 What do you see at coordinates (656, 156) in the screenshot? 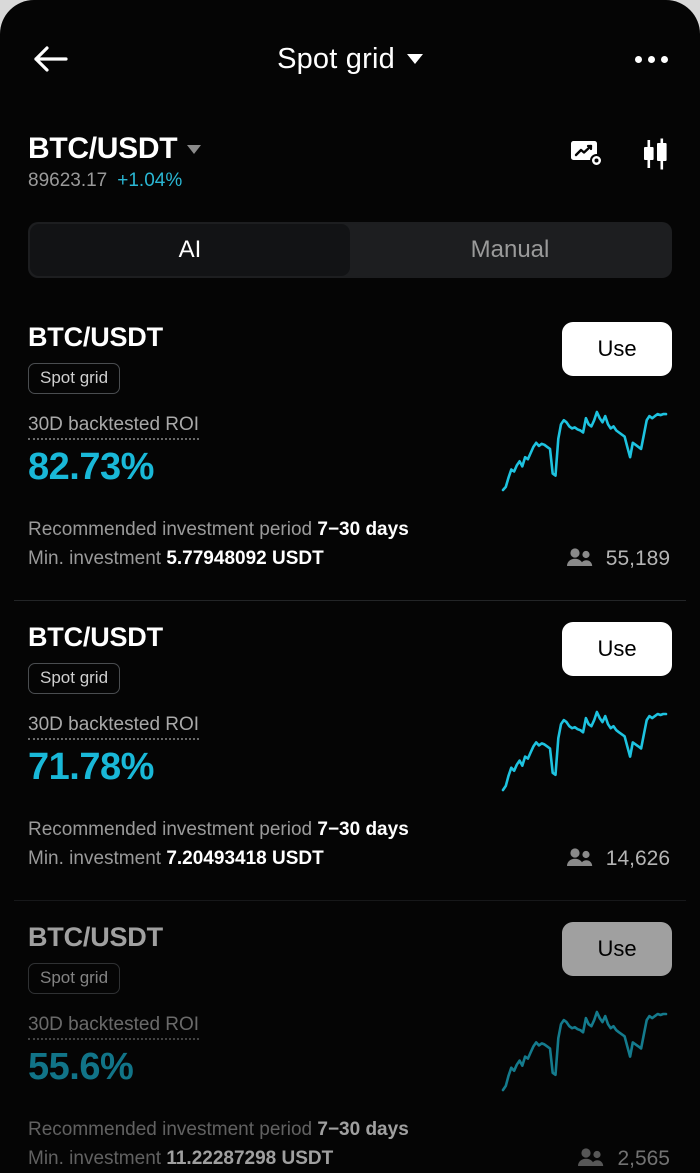
I see `candlestick-chart-icon` at bounding box center [656, 156].